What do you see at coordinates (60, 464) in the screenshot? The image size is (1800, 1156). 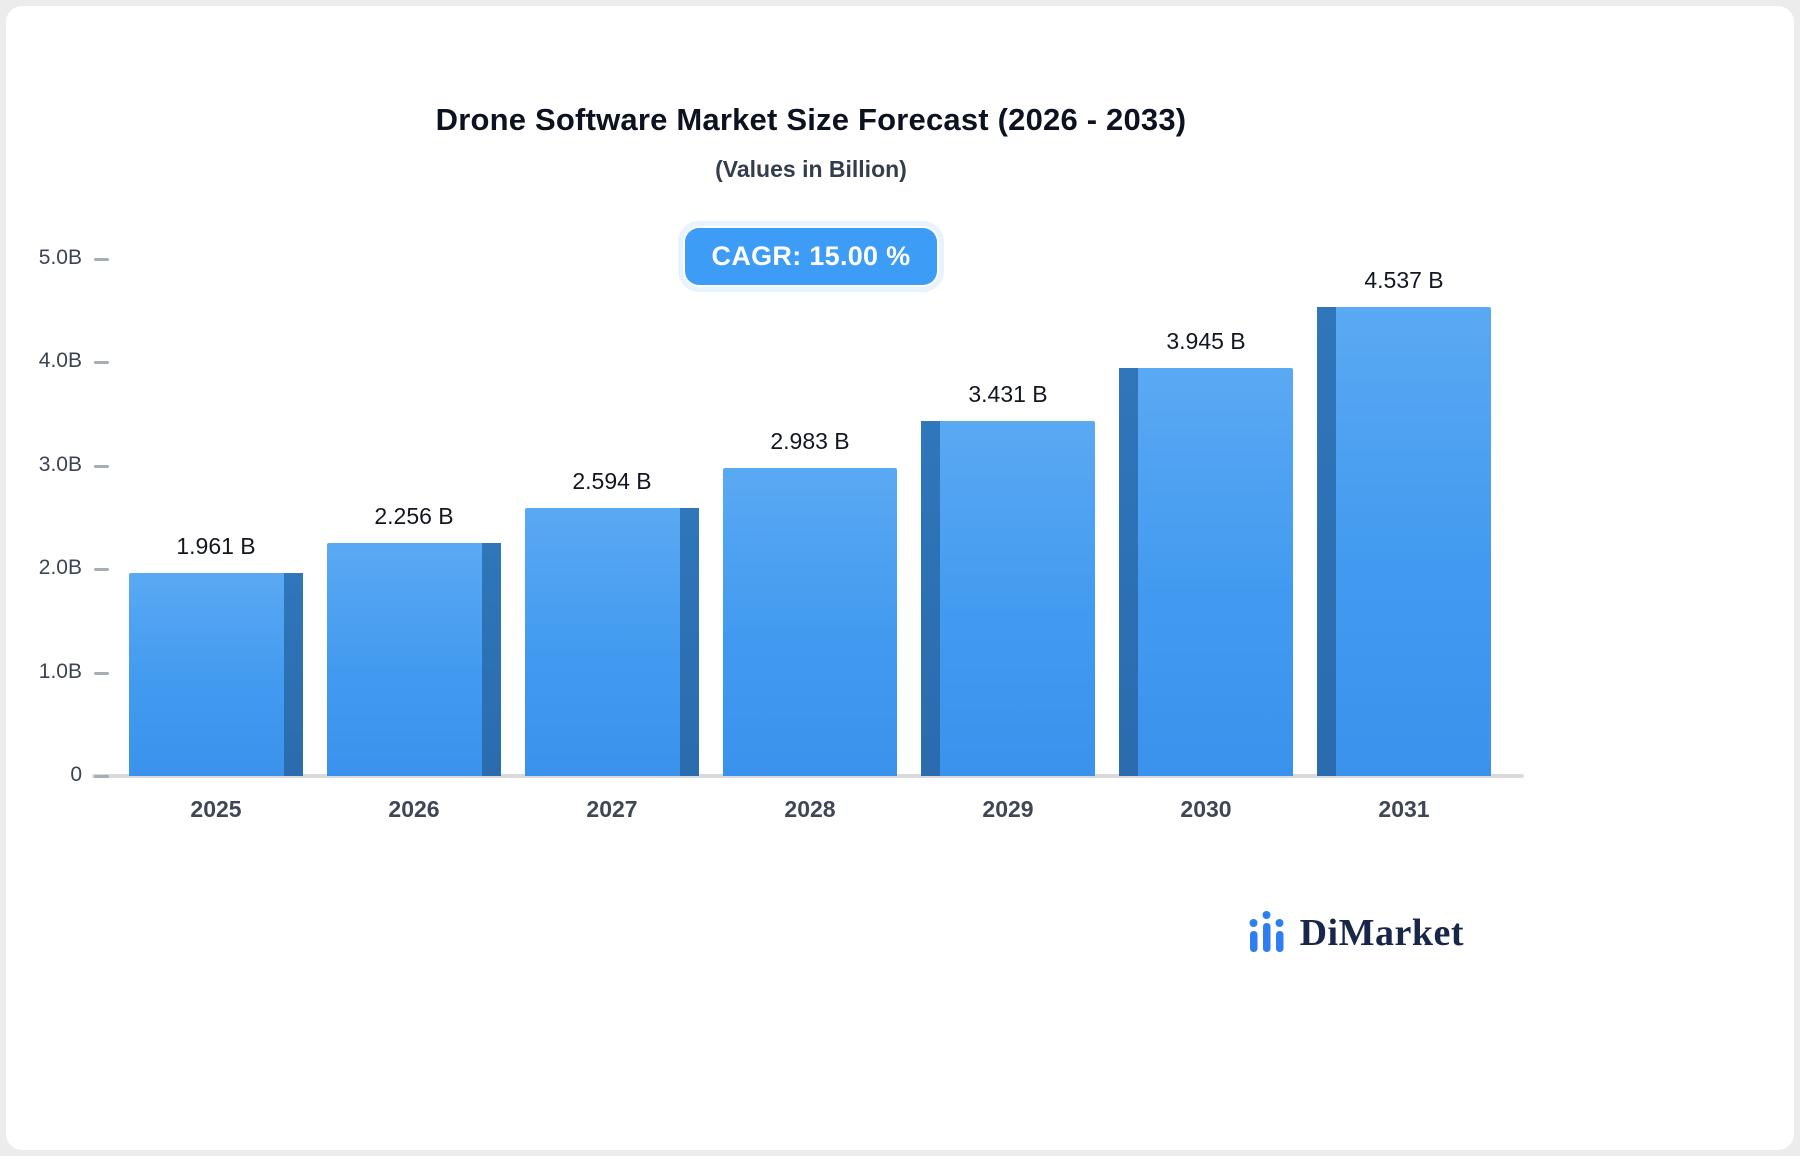 I see `y-tick-label: 3.0B` at bounding box center [60, 464].